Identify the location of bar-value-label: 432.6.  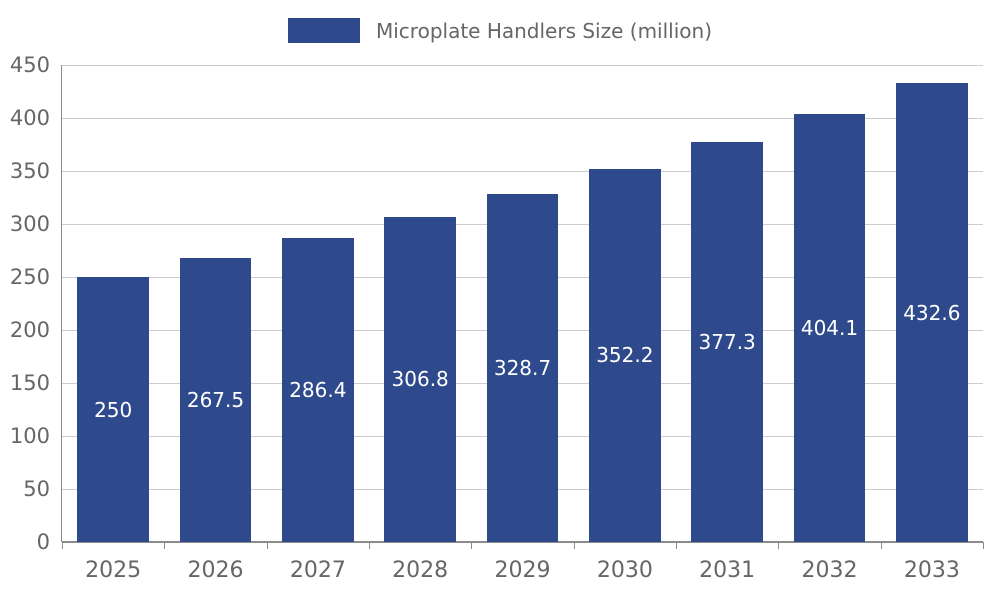
(932, 312).